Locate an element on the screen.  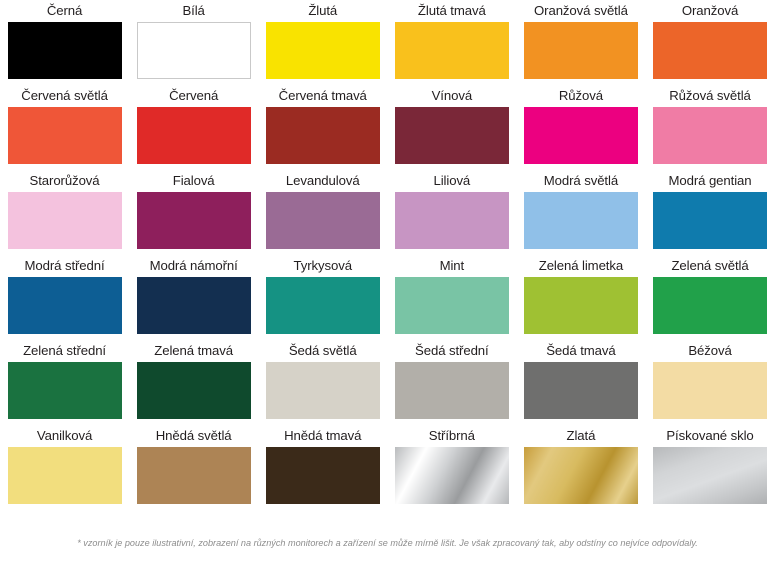
swatch-cell: Šedá střední is located at coordinates (451, 382).